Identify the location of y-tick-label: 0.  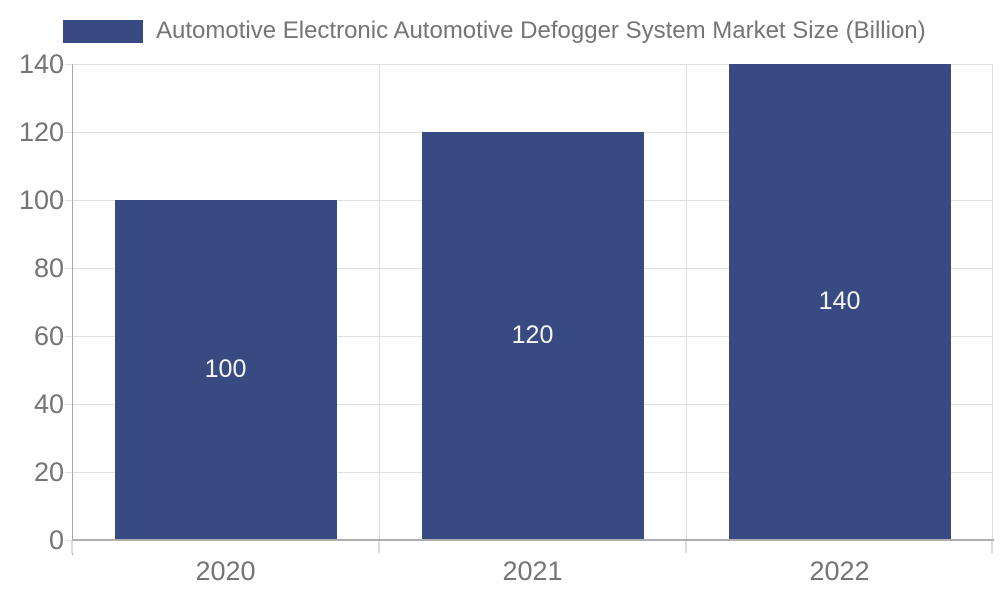
(56, 540).